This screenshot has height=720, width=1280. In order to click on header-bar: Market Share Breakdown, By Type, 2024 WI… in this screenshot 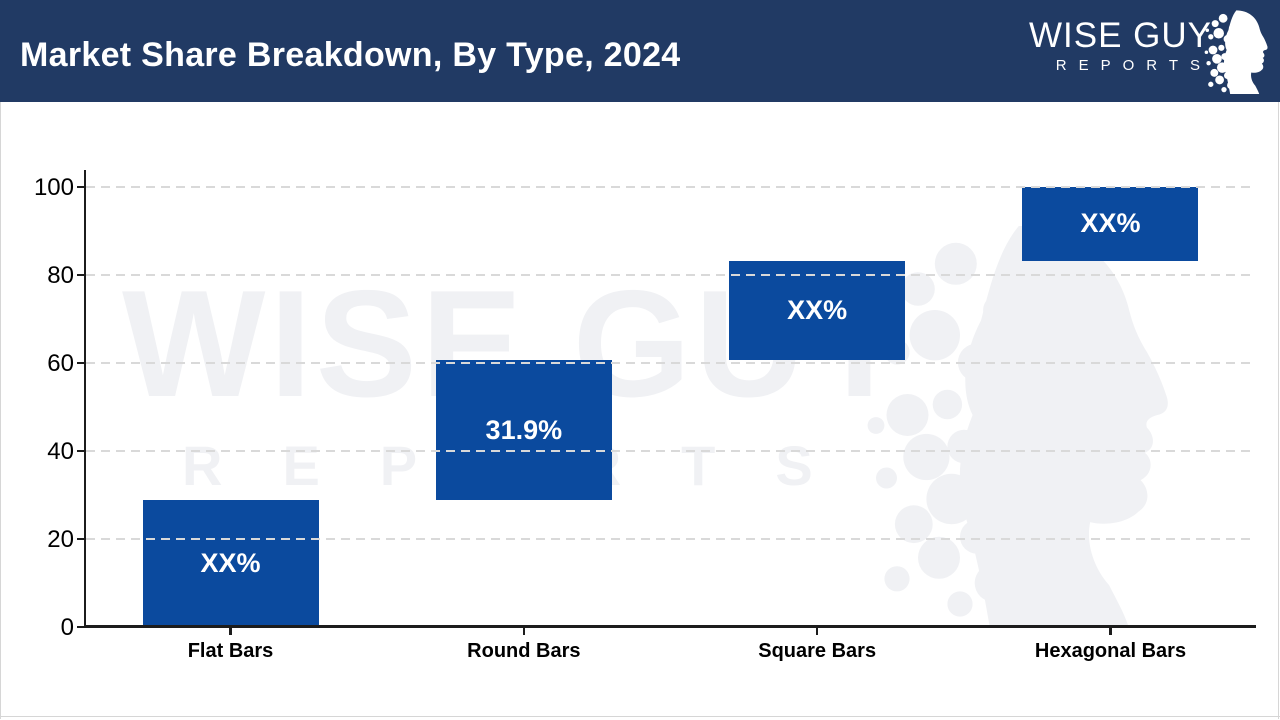, I will do `click(640, 51)`.